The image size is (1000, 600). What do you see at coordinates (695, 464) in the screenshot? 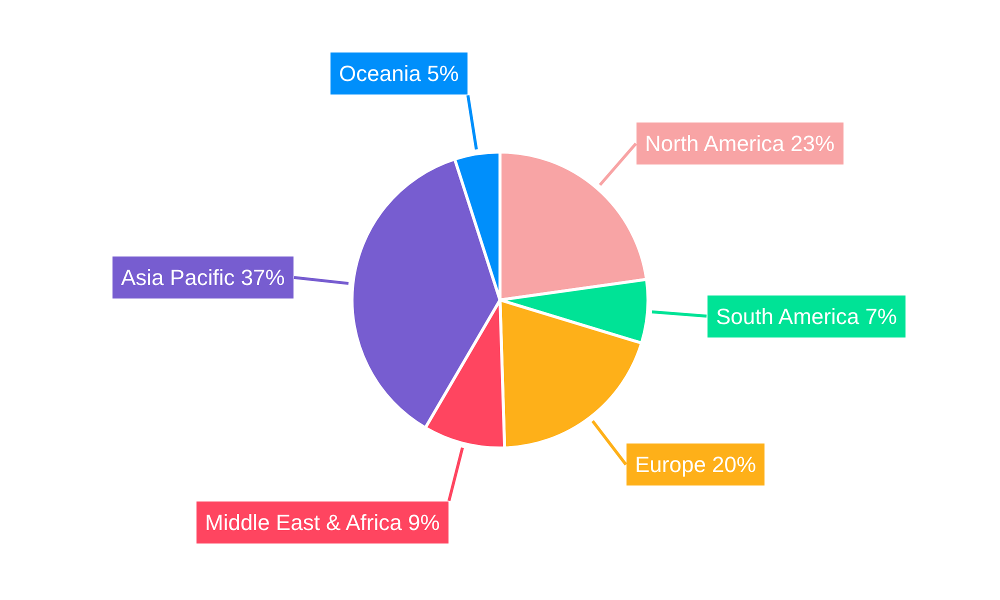
I see `slice-label: Europe 20%` at bounding box center [695, 464].